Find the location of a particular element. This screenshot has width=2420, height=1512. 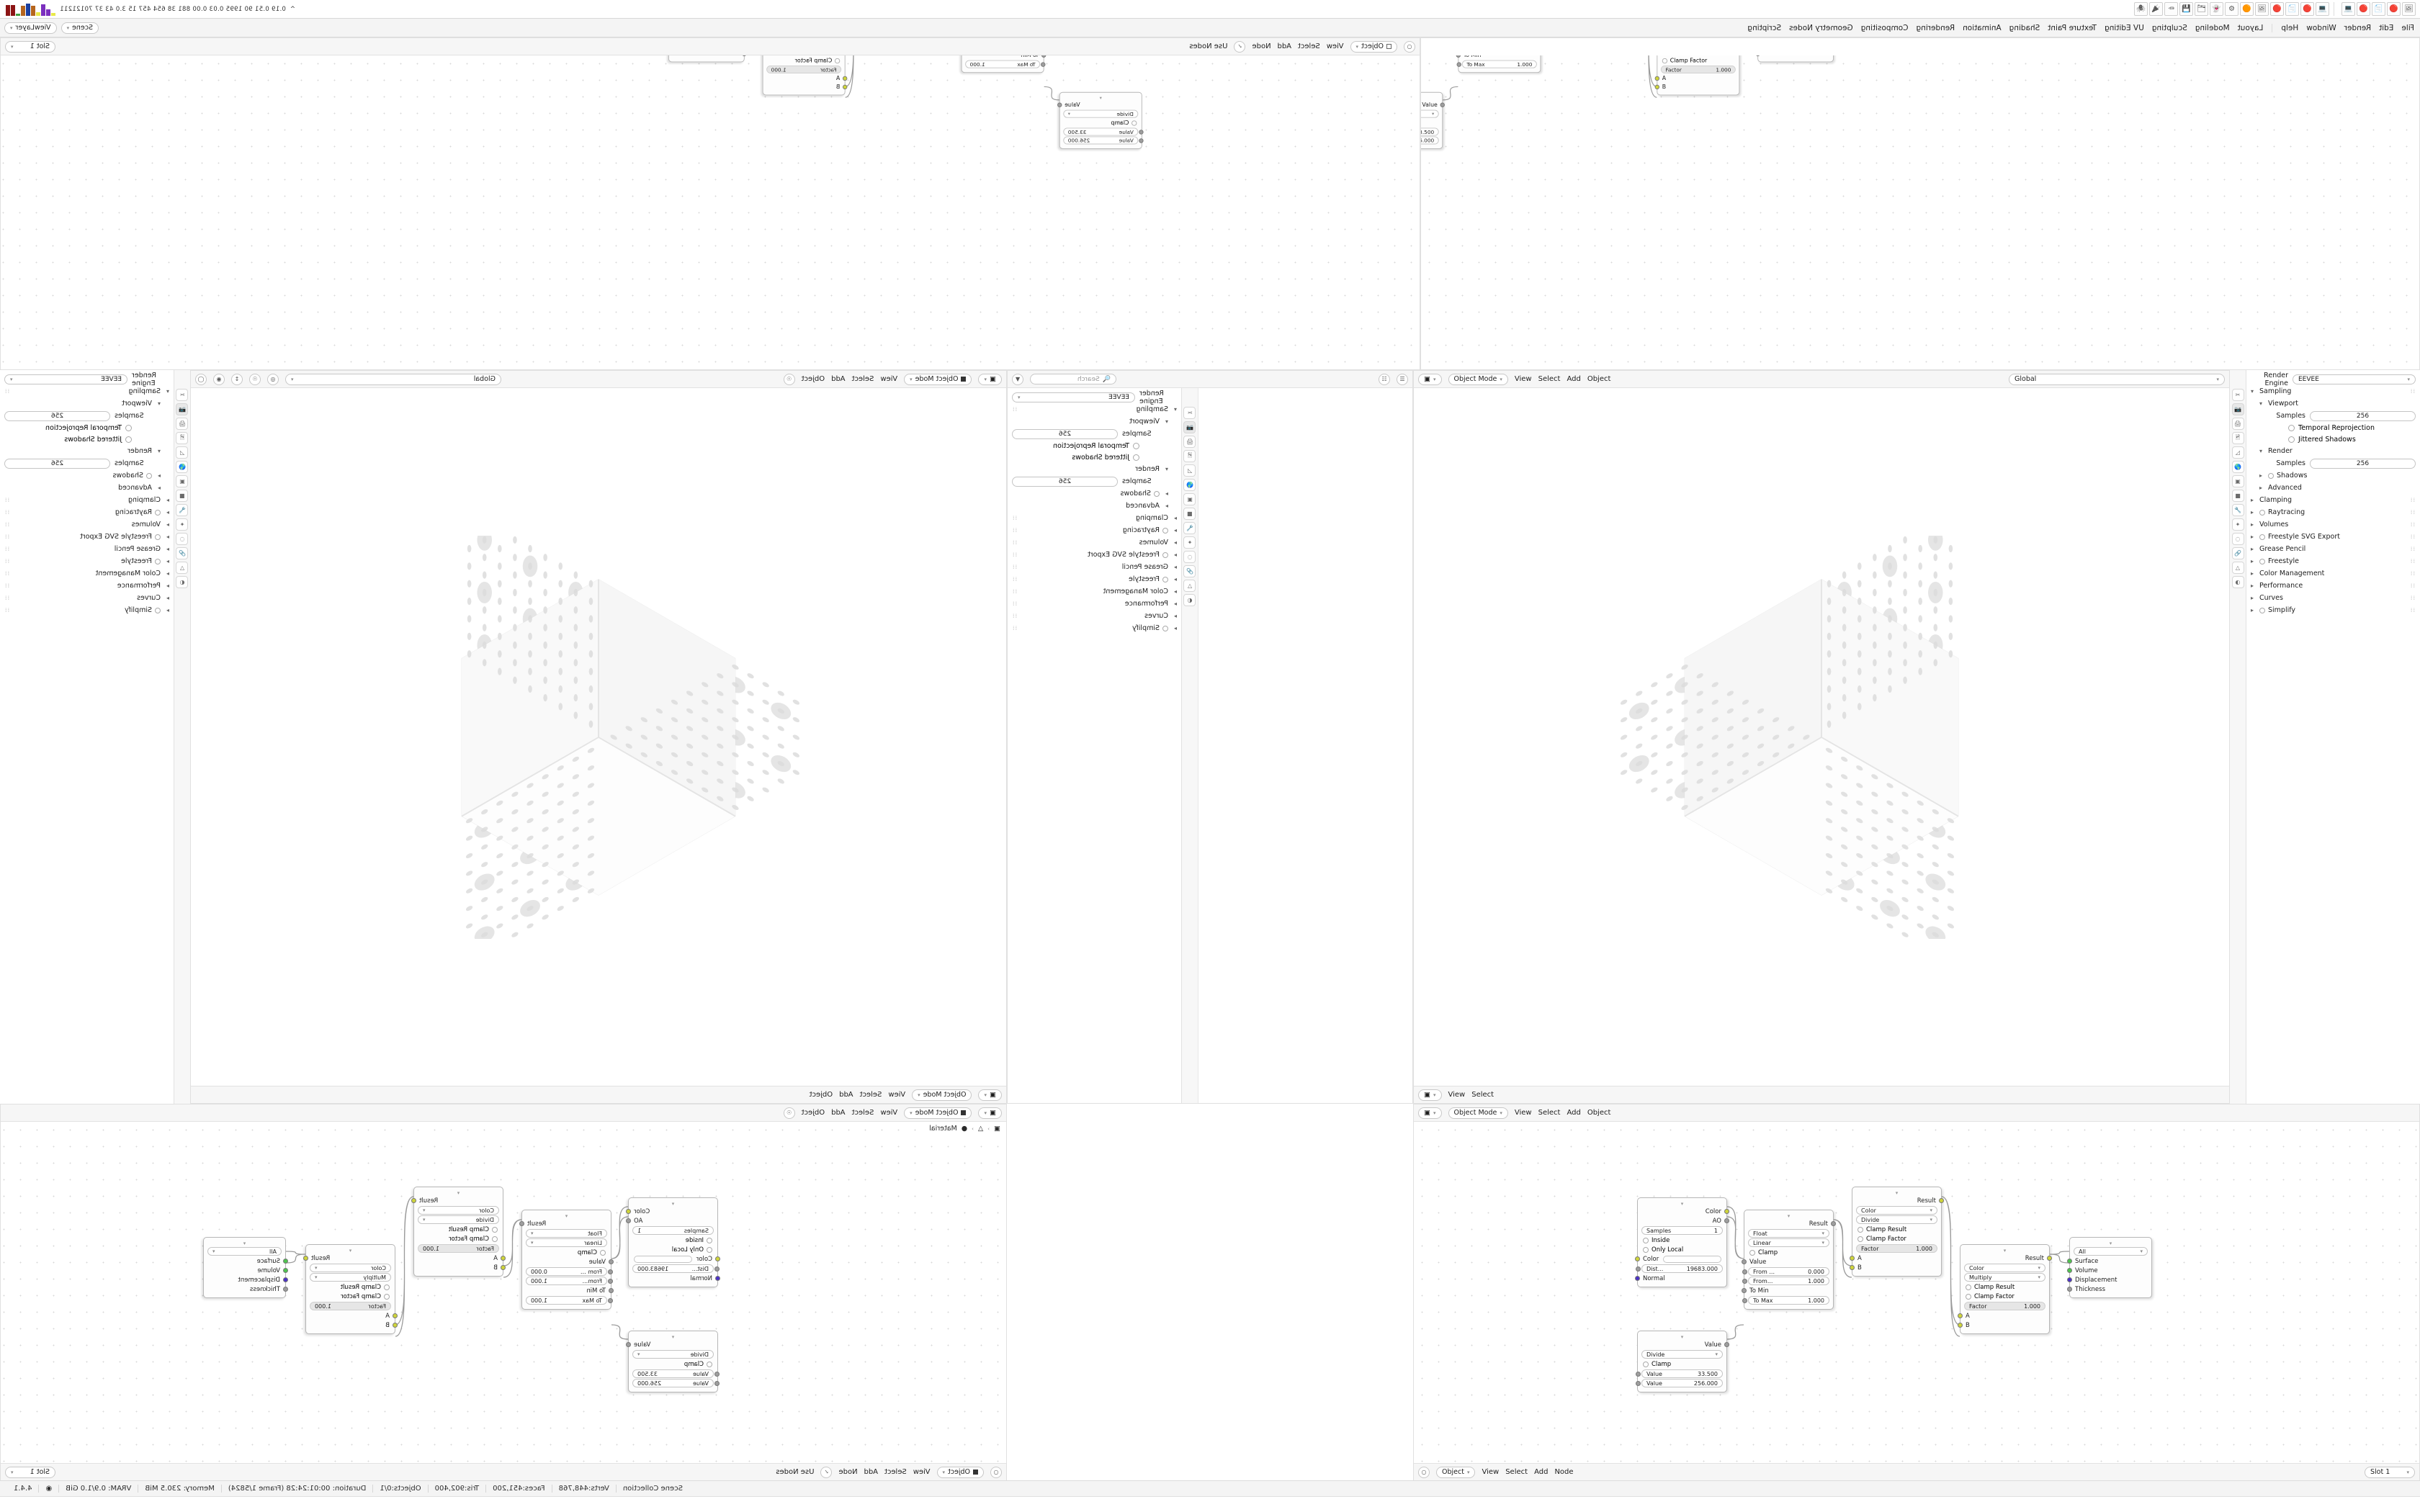

property-section-viewport: ▾ Viewport is located at coordinates (2333, 403).